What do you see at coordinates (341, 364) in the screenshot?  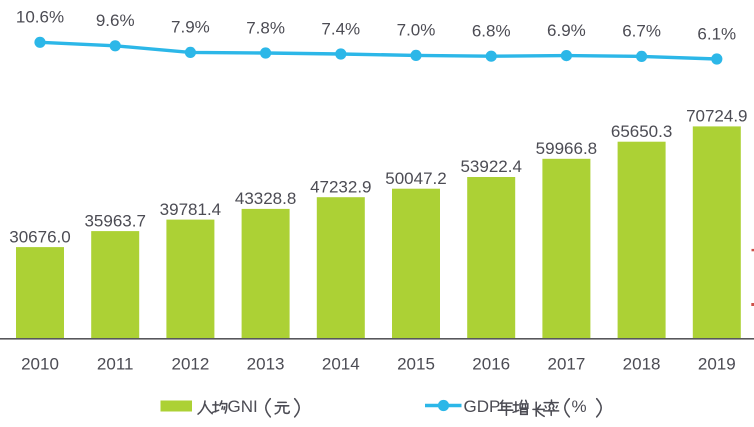 I see `svg-text: 2014` at bounding box center [341, 364].